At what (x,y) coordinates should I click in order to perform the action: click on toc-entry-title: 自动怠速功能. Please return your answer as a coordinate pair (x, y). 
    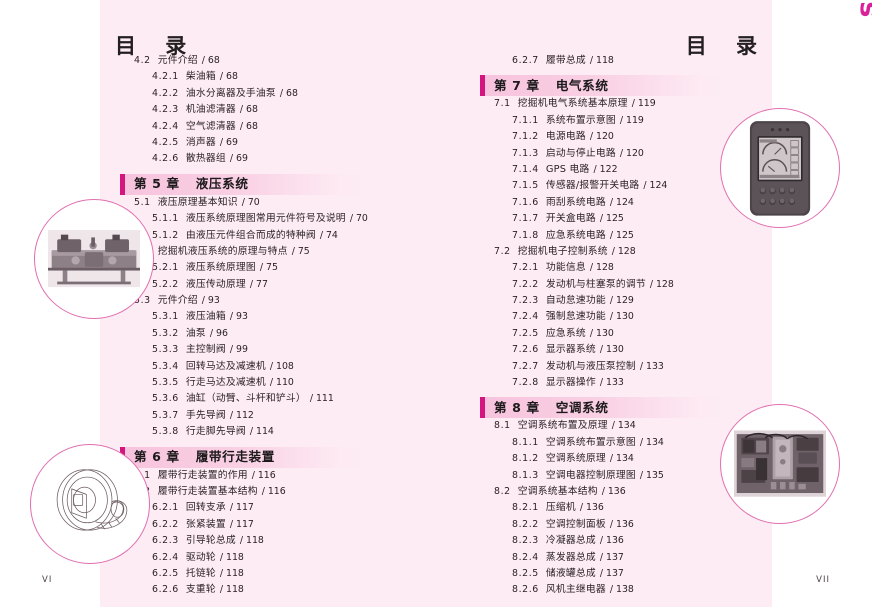
    Looking at the image, I should click on (575, 301).